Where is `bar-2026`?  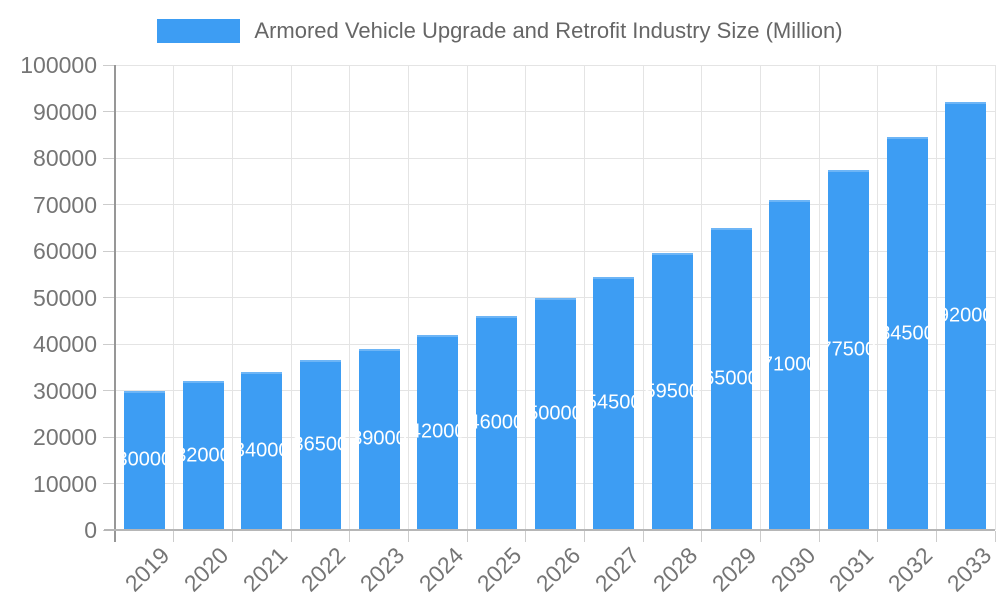 bar-2026 is located at coordinates (555, 413).